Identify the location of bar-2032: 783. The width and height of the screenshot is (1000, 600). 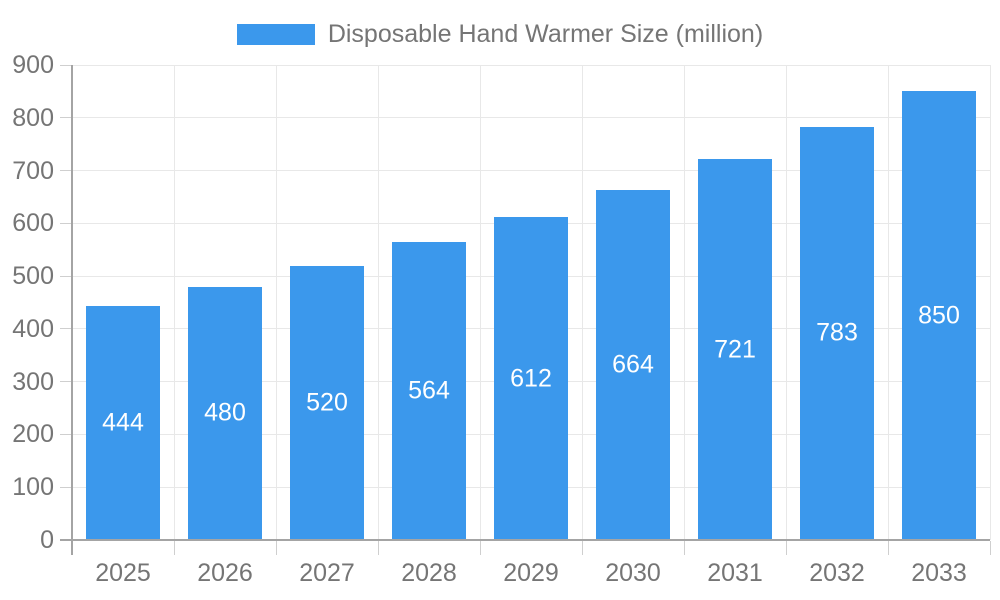
(837, 333).